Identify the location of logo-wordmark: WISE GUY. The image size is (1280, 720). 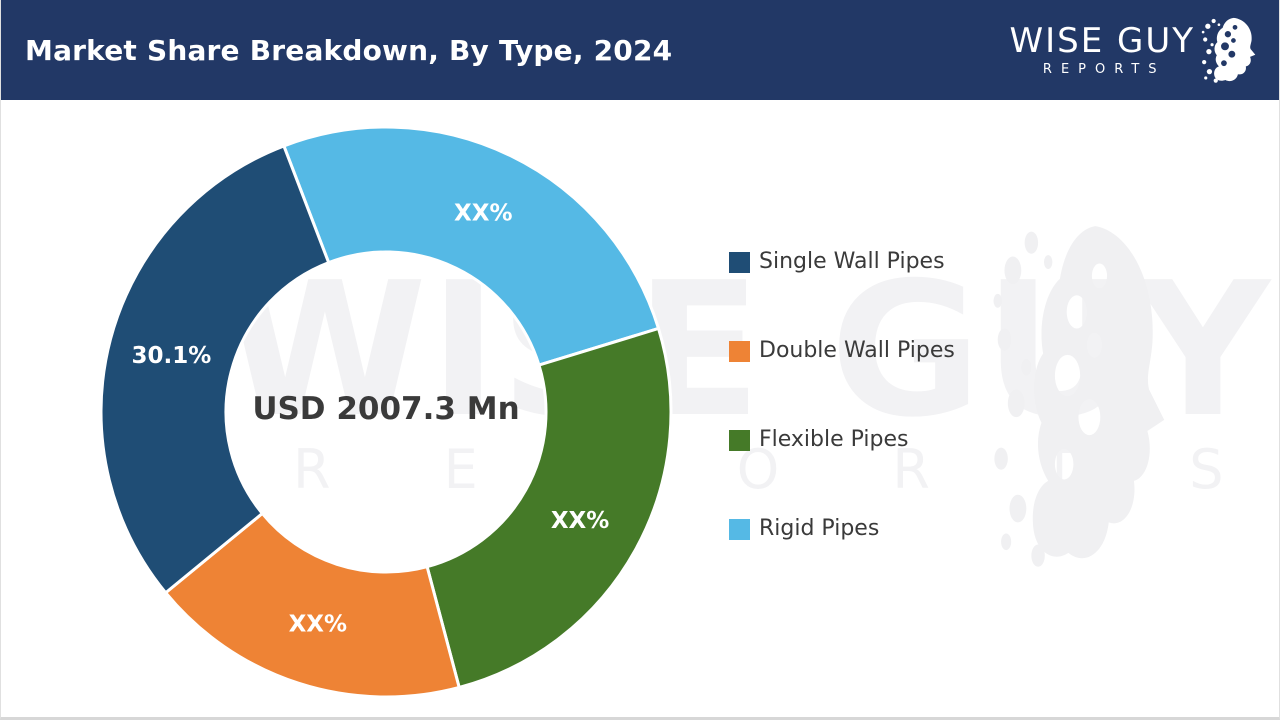
(1102, 41).